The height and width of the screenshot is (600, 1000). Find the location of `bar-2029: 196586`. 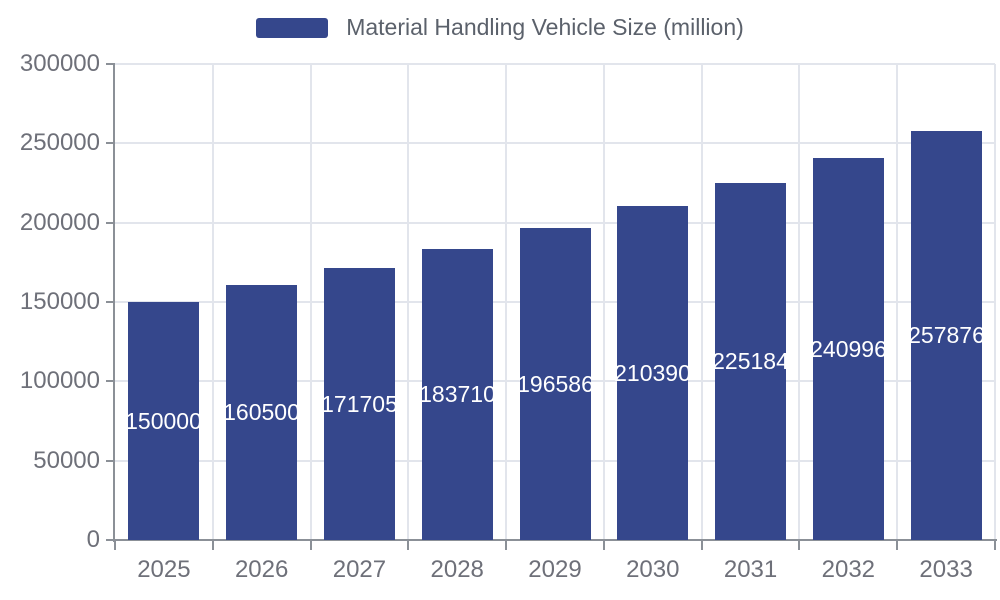

bar-2029: 196586 is located at coordinates (555, 384).